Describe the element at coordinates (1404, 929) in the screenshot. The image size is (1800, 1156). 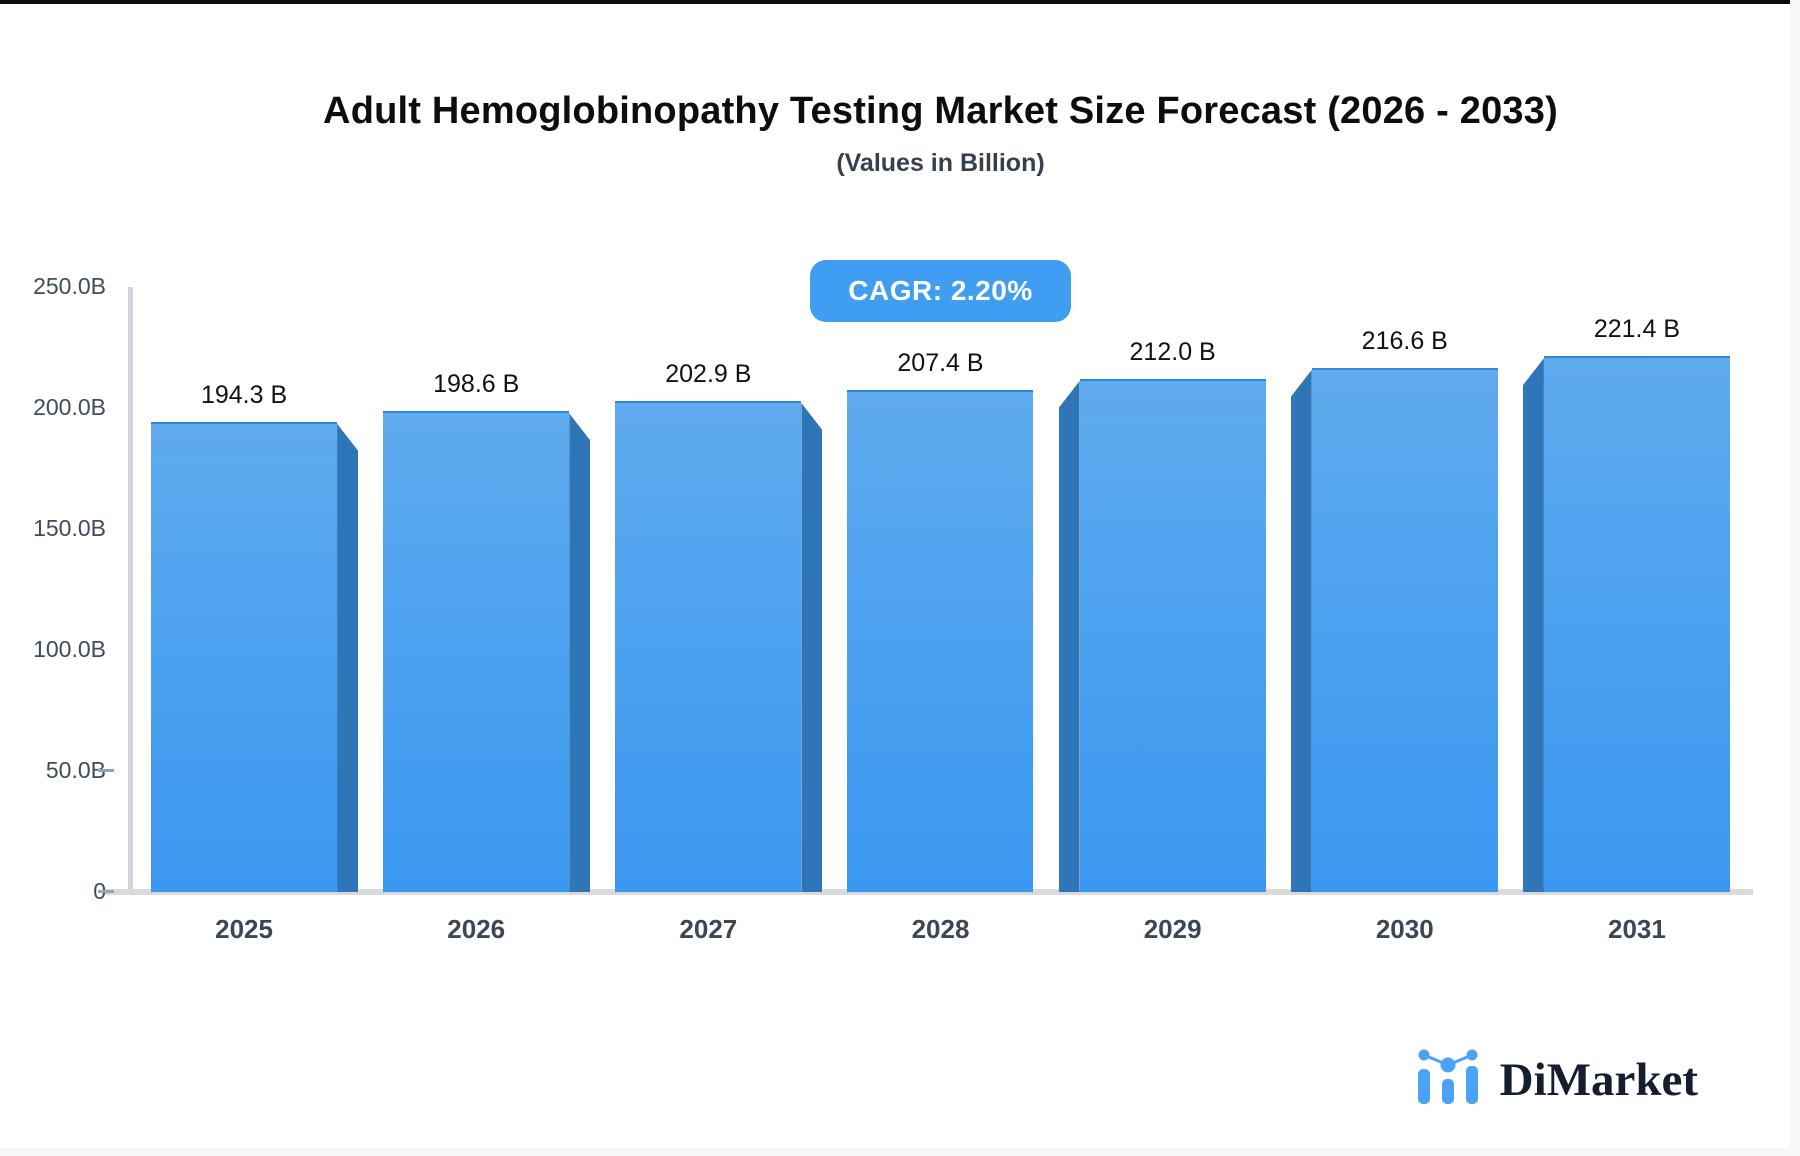
I see `x-axis-label-2030: 2030` at that location.